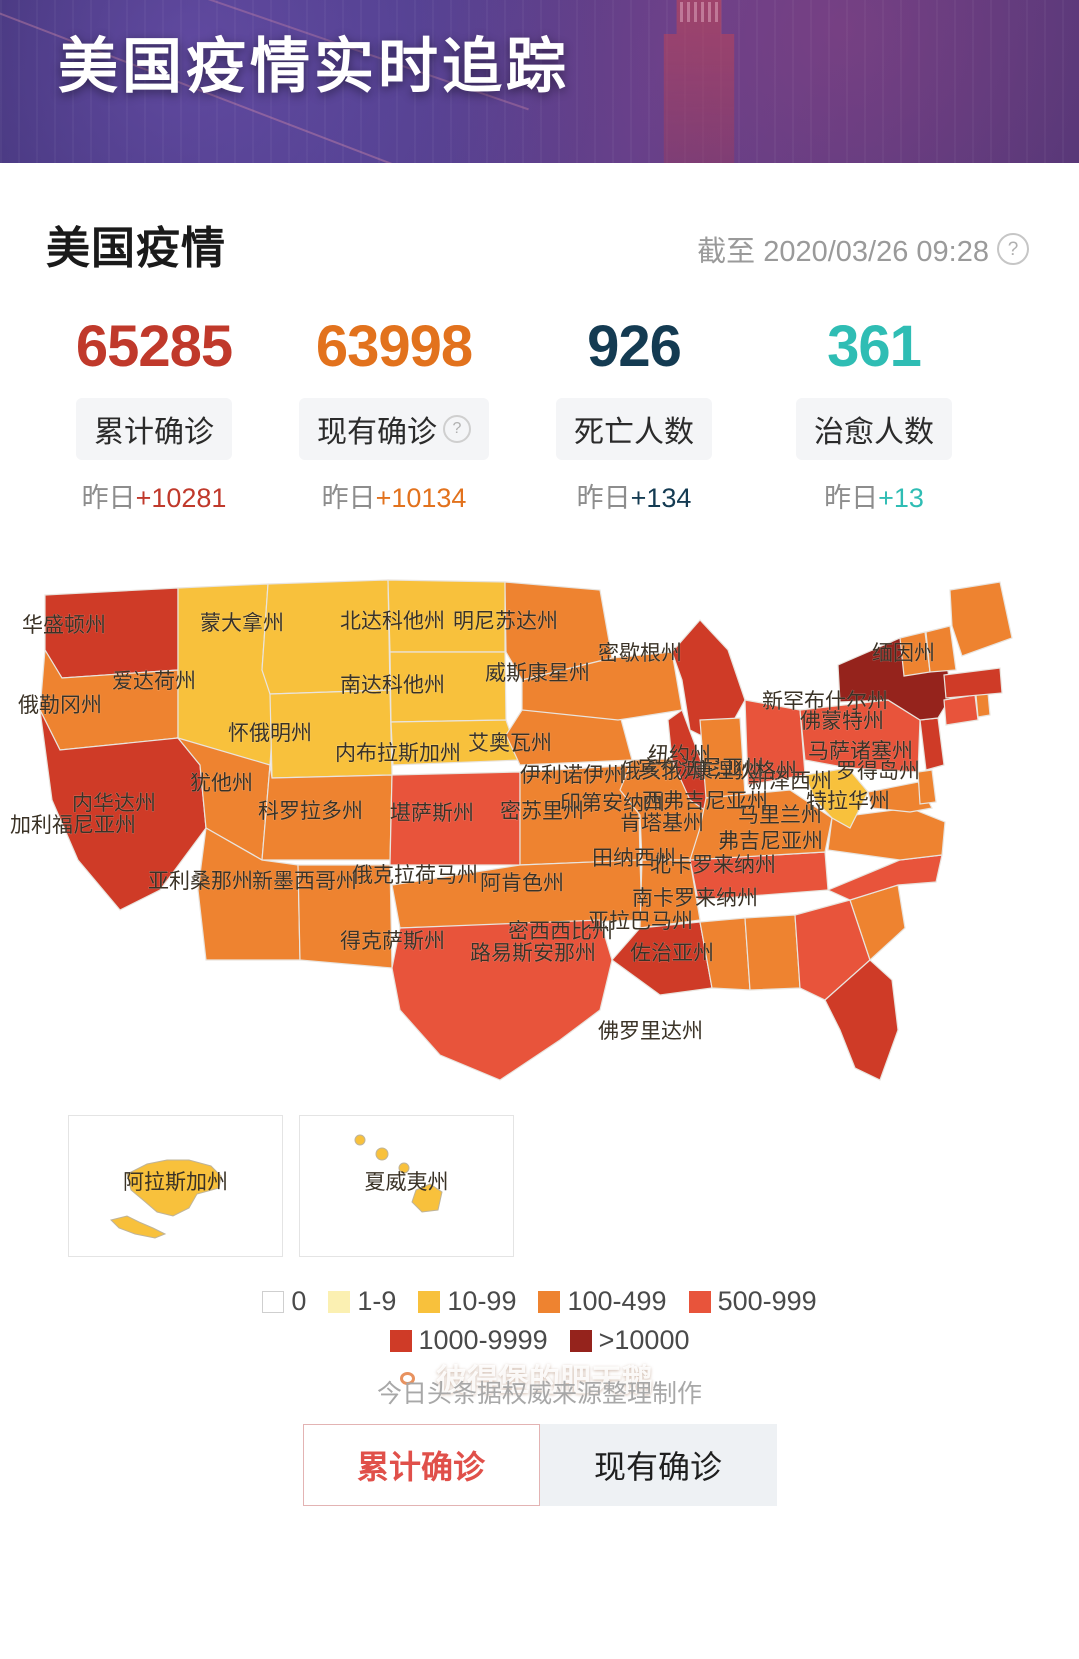 This screenshot has height=1659, width=1079. Describe the element at coordinates (634, 346) in the screenshot. I see `stat-value: 926` at that location.